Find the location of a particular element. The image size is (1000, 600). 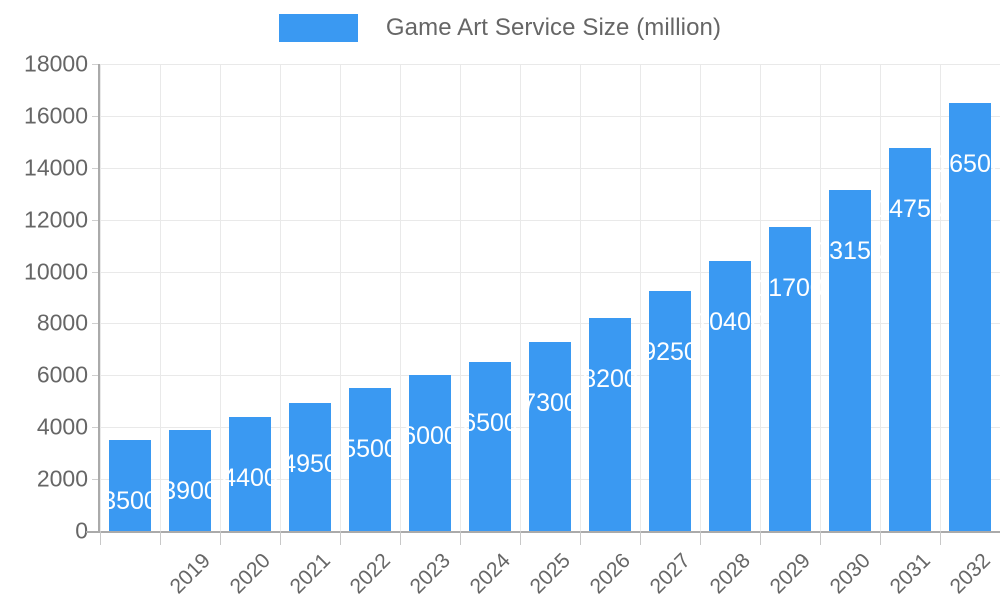

x-axis-tick-label: 2024 is located at coordinates (490, 574).